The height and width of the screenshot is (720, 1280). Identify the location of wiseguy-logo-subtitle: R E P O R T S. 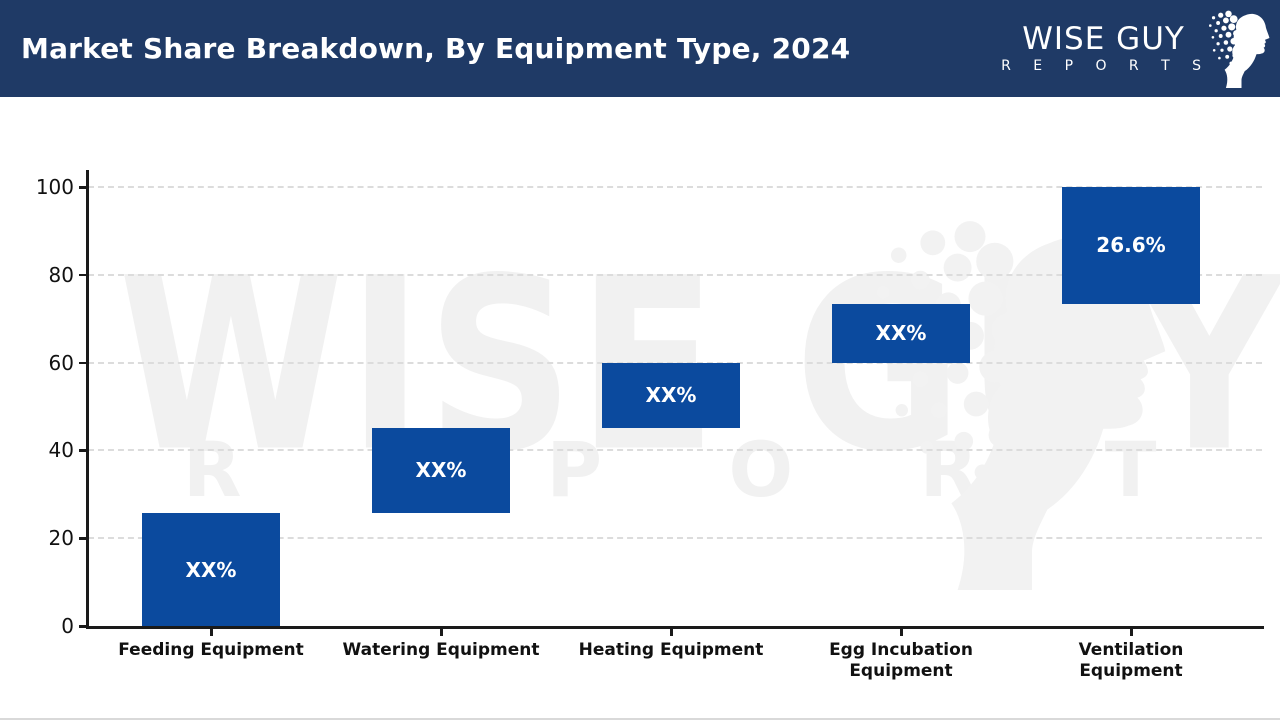
(1105, 65).